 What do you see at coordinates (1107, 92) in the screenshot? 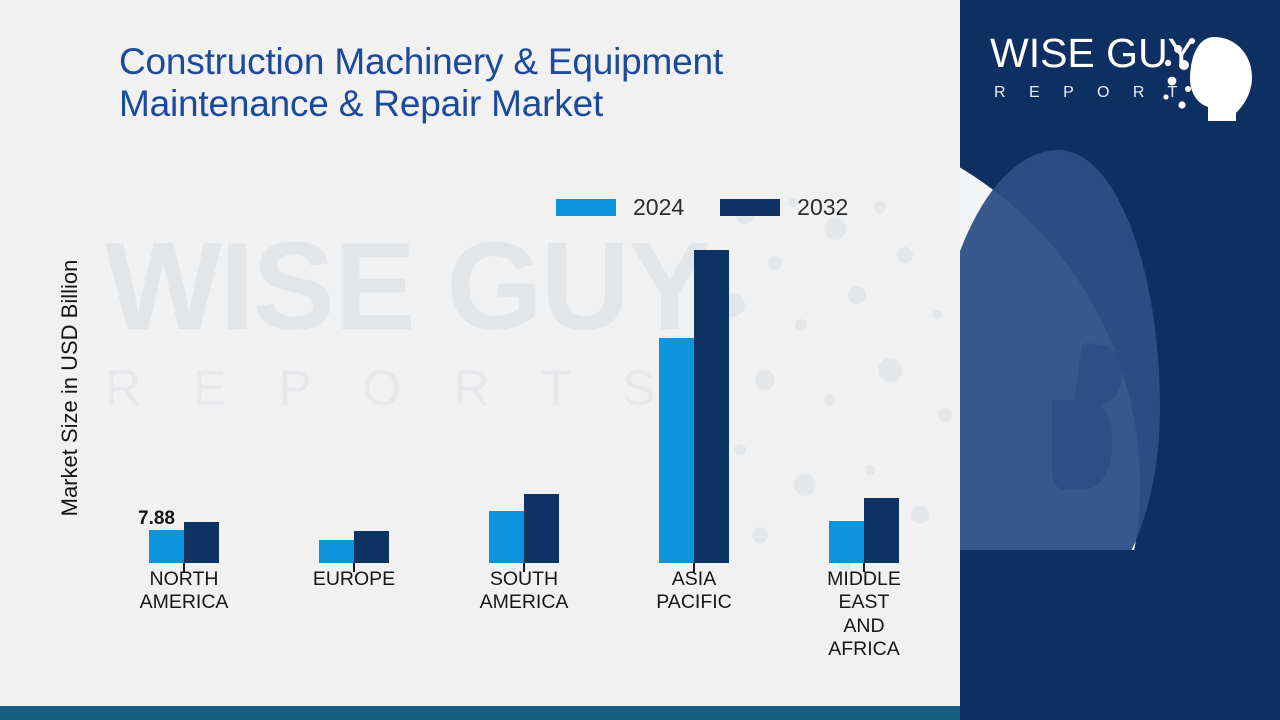
I see `logo-subtitle: R E P O R T S` at bounding box center [1107, 92].